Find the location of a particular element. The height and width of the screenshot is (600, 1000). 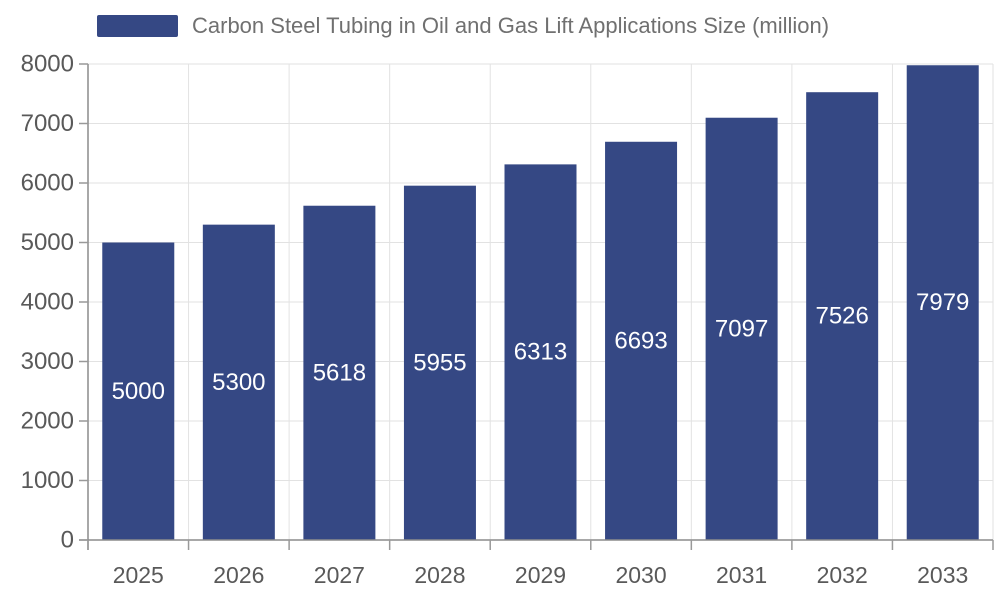

x-axis-tick-label: 2031 is located at coordinates (741, 575).